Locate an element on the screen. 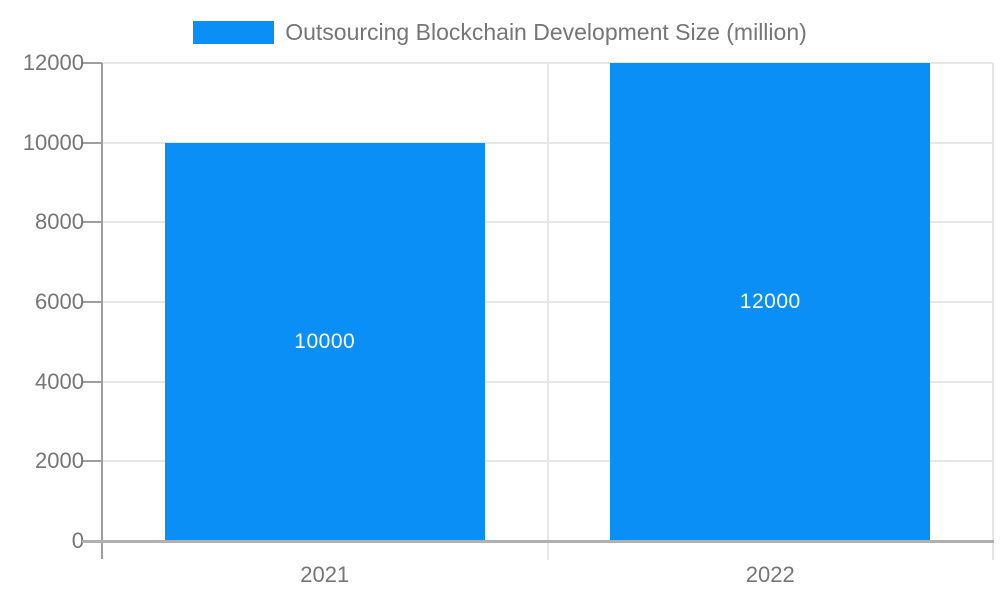  x-axis-tick-label: 2022 is located at coordinates (770, 574).